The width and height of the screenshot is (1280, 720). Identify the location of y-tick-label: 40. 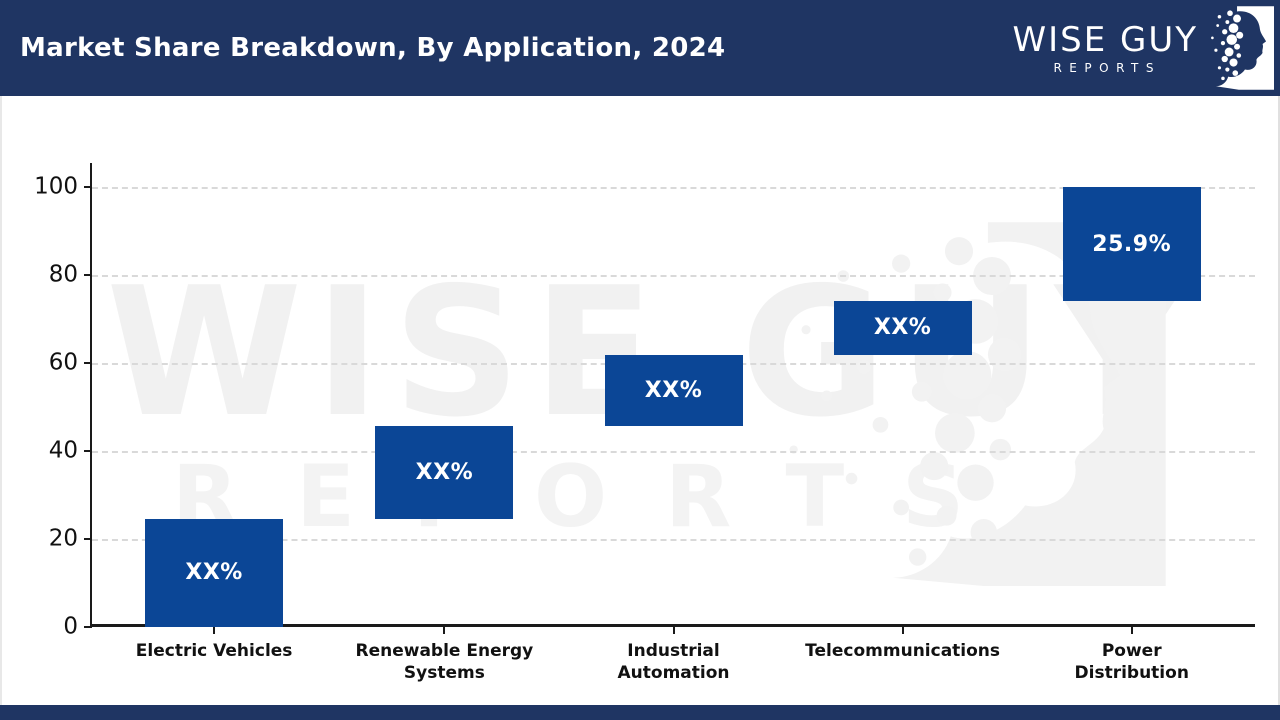
(63, 450).